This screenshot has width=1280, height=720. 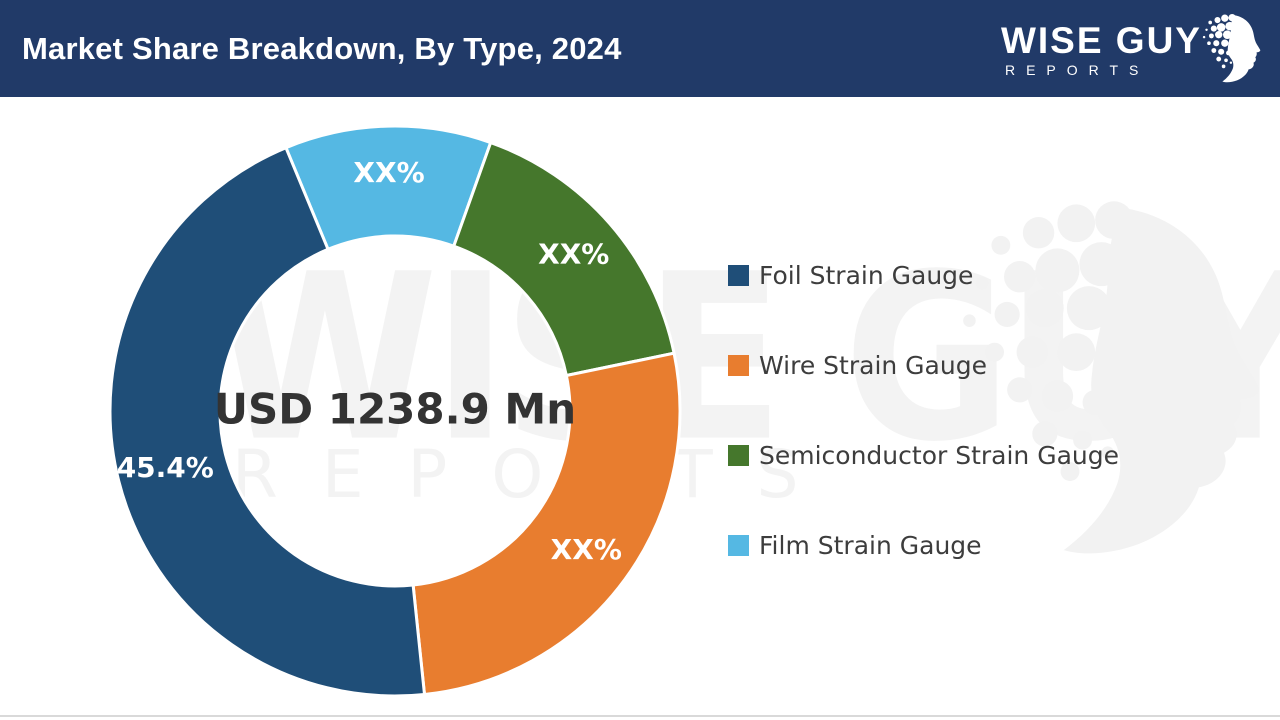 I want to click on legend-swatch-foil-strain-gauge, so click(x=738, y=275).